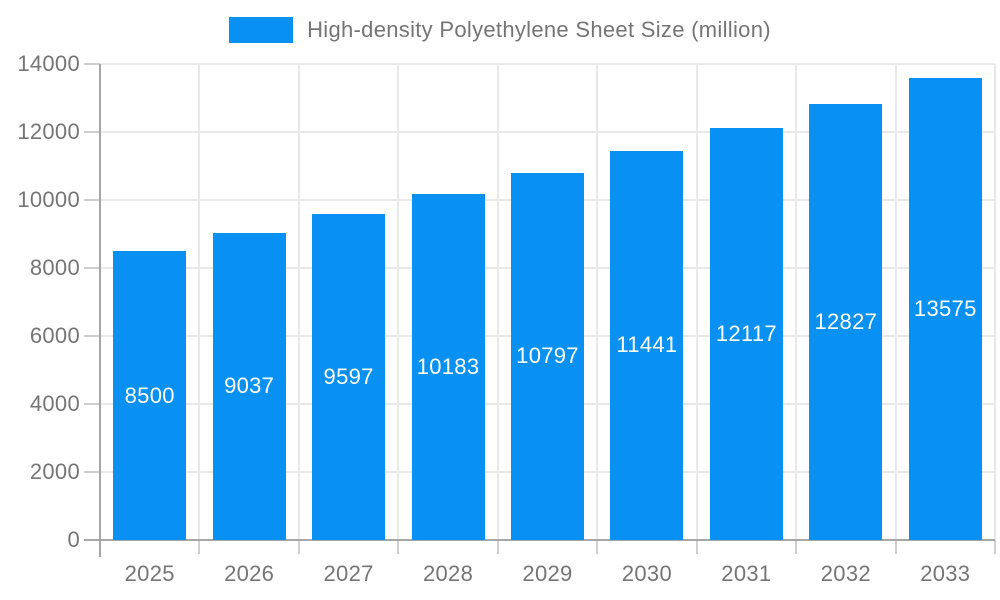  I want to click on bar-2025: 8500, so click(150, 395).